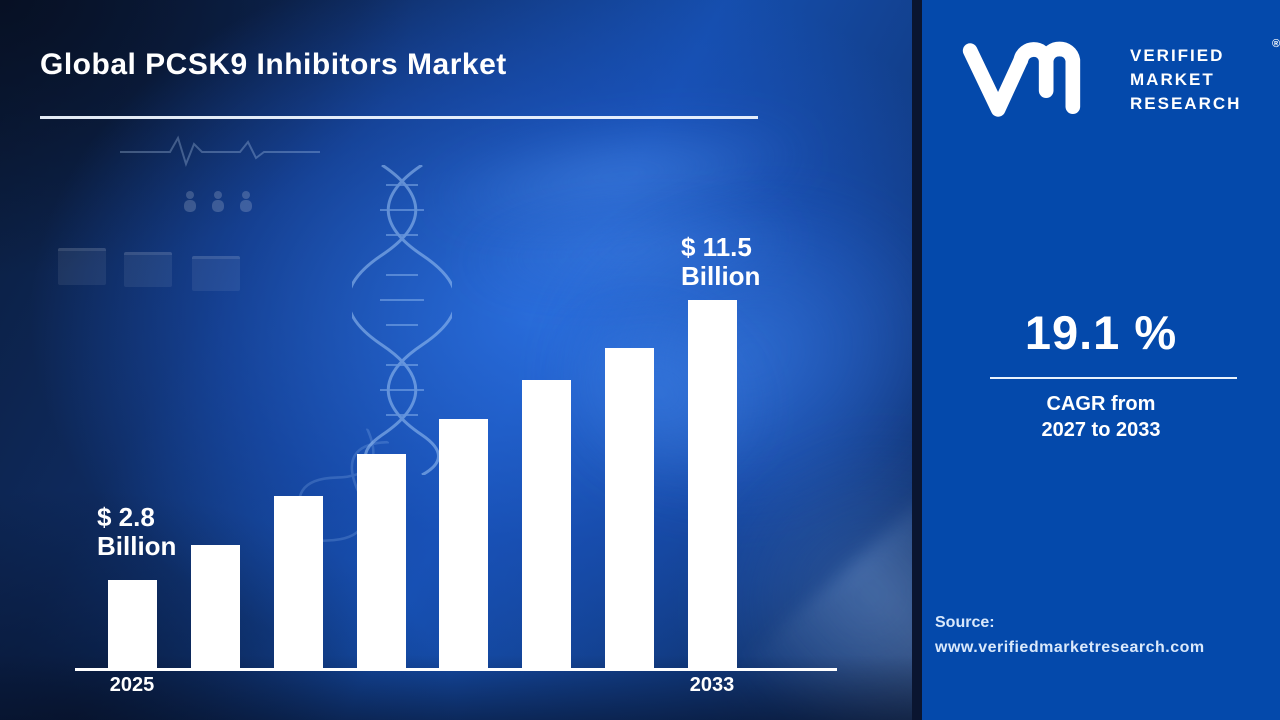  Describe the element at coordinates (712, 485) in the screenshot. I see `bar-2033` at that location.